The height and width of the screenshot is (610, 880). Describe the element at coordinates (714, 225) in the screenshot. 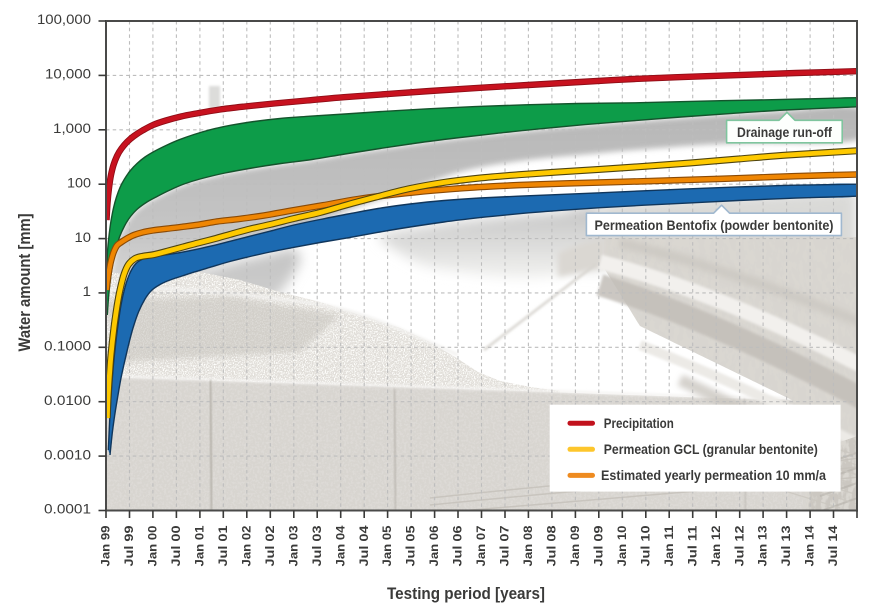

I see `svg-text:Permeation Bentofix (powder be: Permeation Bentofix (powder bentonite)` at that location.